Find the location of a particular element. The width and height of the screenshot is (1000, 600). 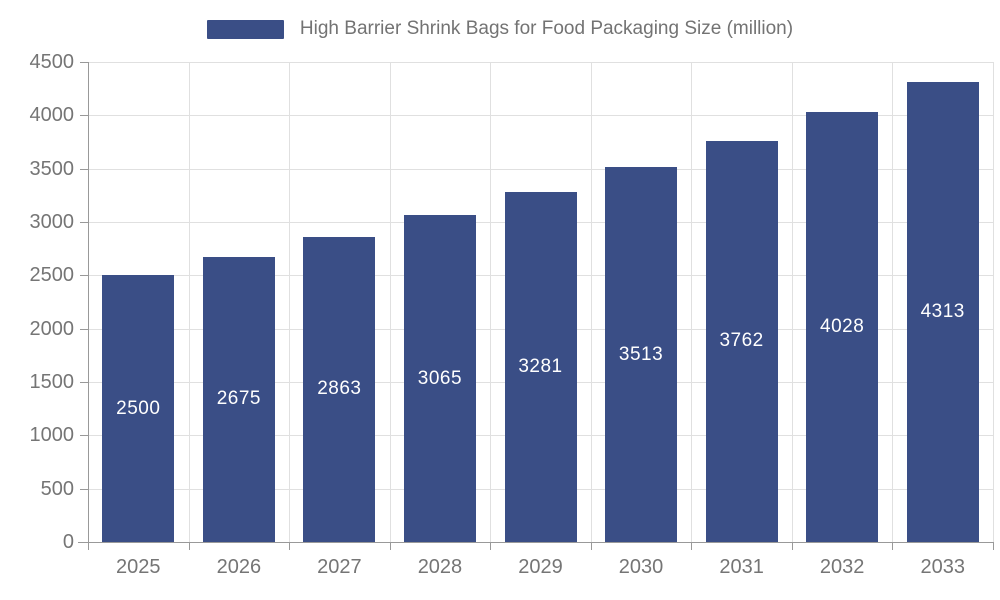

y-axis-tick-label: 1000 is located at coordinates (52, 435).